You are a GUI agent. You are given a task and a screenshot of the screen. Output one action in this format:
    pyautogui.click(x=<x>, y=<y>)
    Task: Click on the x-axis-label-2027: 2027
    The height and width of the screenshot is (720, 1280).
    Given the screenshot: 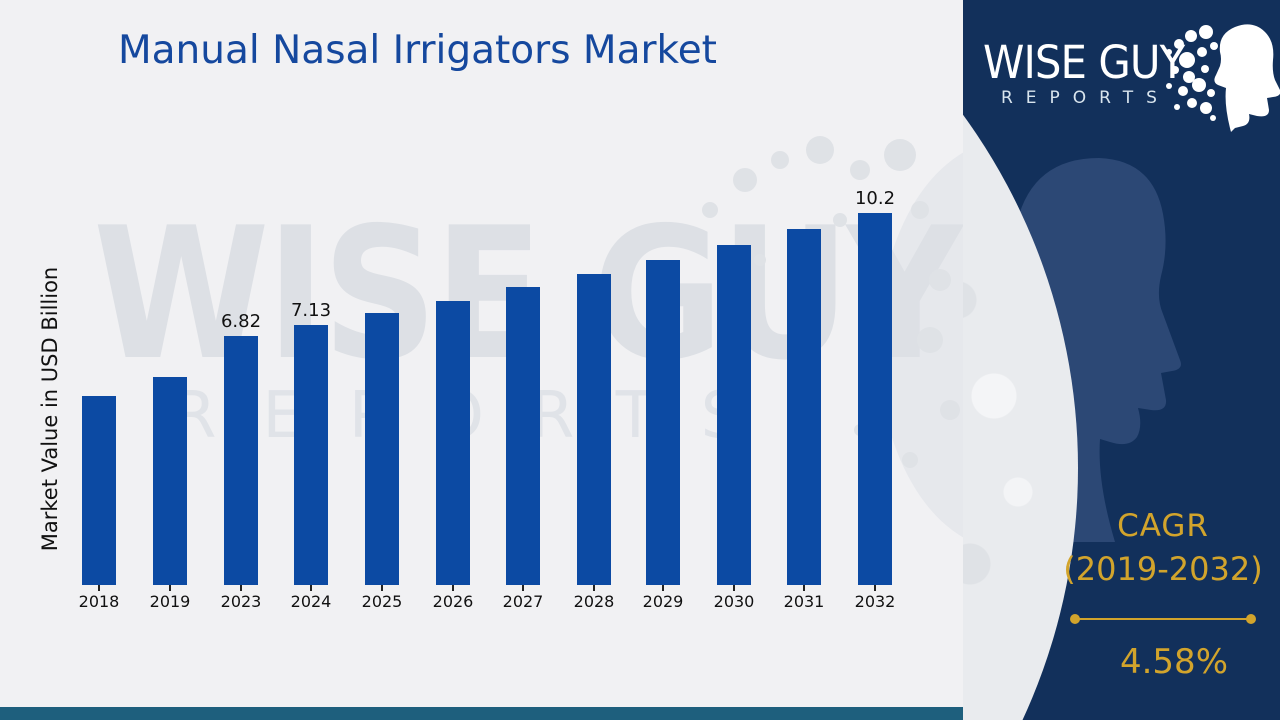 What is the action you would take?
    pyautogui.click(x=523, y=601)
    